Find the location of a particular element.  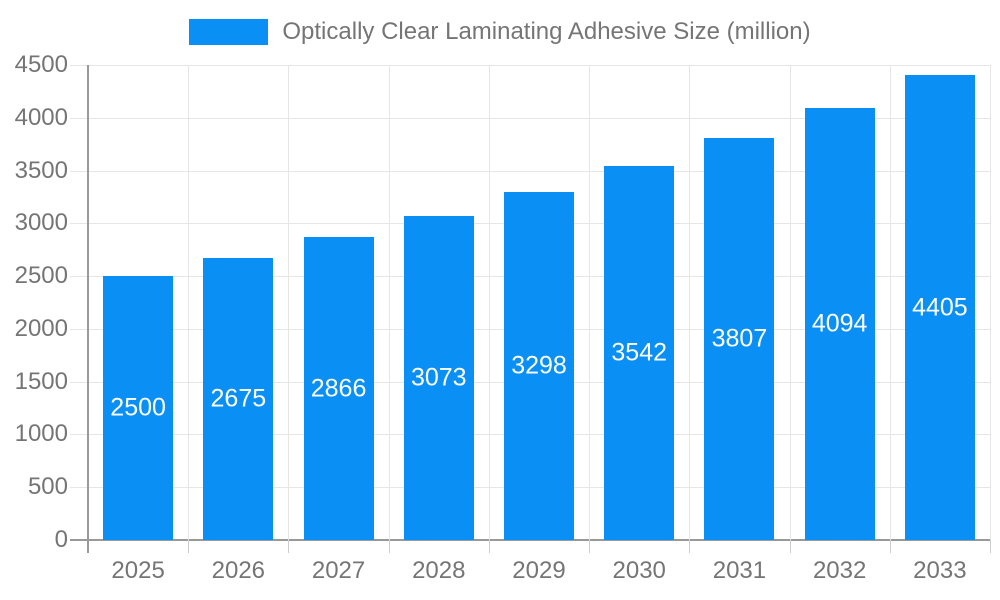

x-axis-tick-label: 2031 is located at coordinates (739, 570).